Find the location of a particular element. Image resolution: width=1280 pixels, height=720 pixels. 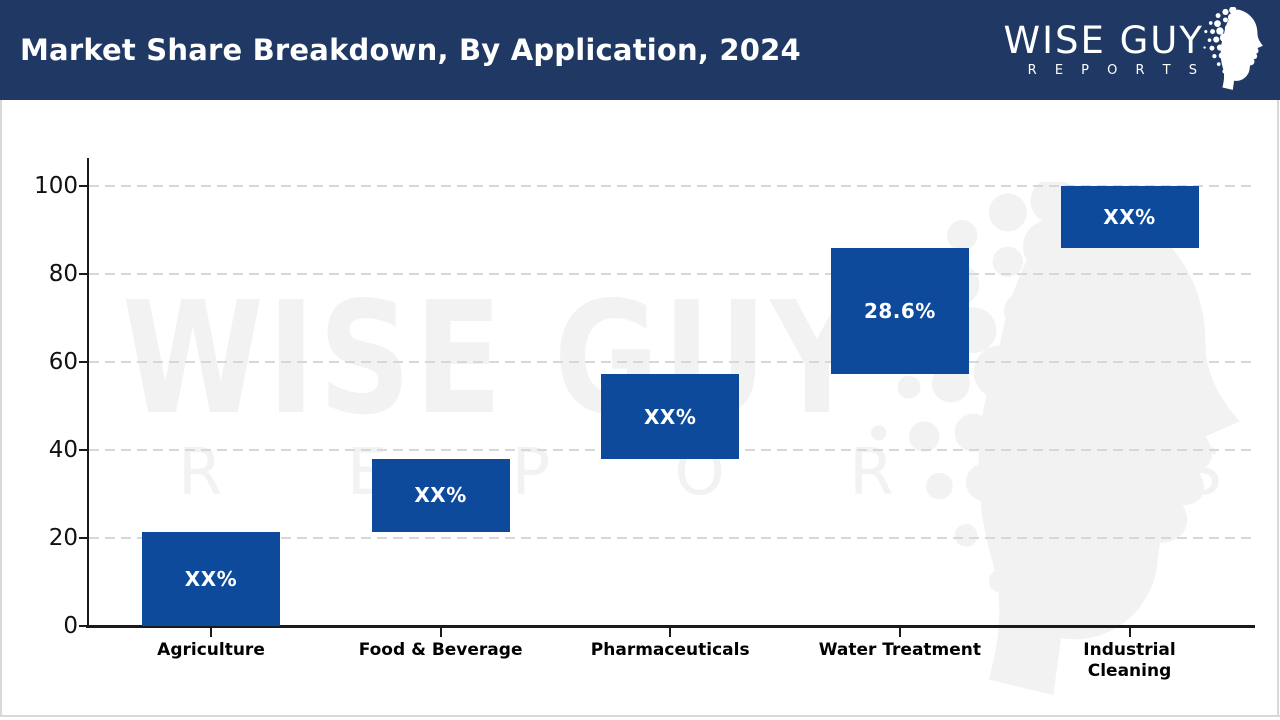

frame-border-right is located at coordinates (1278, 408).